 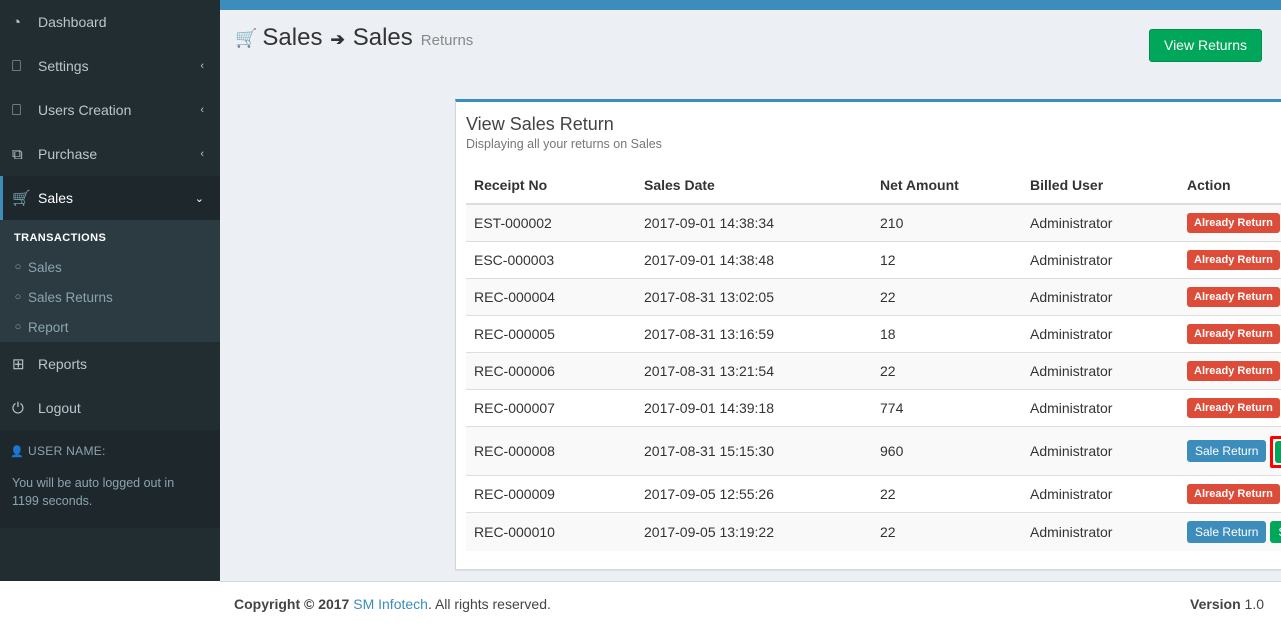 What do you see at coordinates (754, 451) in the screenshot?
I see `cell-sales-date: 2017-08-31 15:15:30` at bounding box center [754, 451].